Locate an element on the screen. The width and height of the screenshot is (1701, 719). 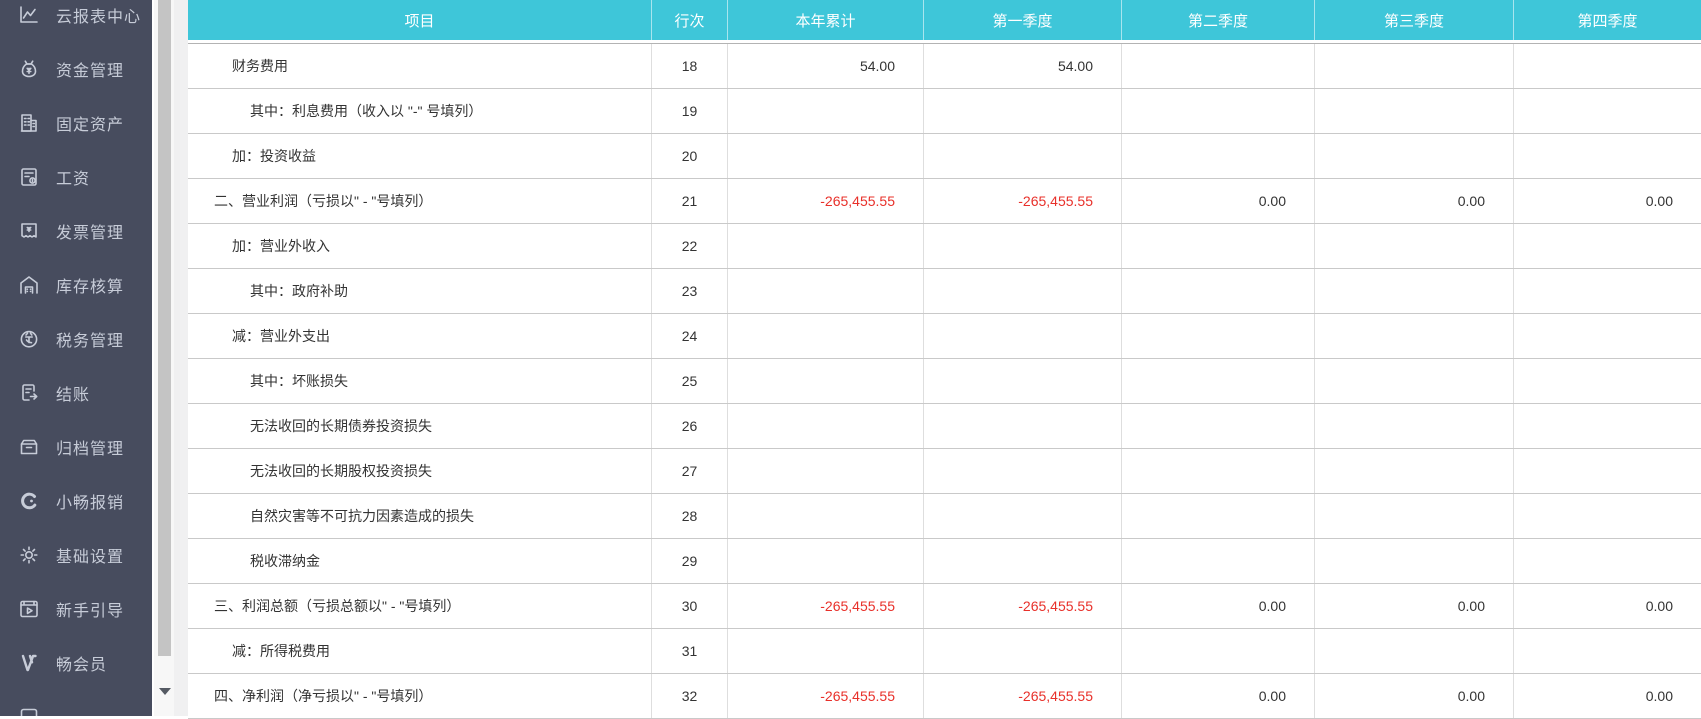
table-row: 其中：利息费用（收入以 "-" 号填列） 19 is located at coordinates (944, 111).